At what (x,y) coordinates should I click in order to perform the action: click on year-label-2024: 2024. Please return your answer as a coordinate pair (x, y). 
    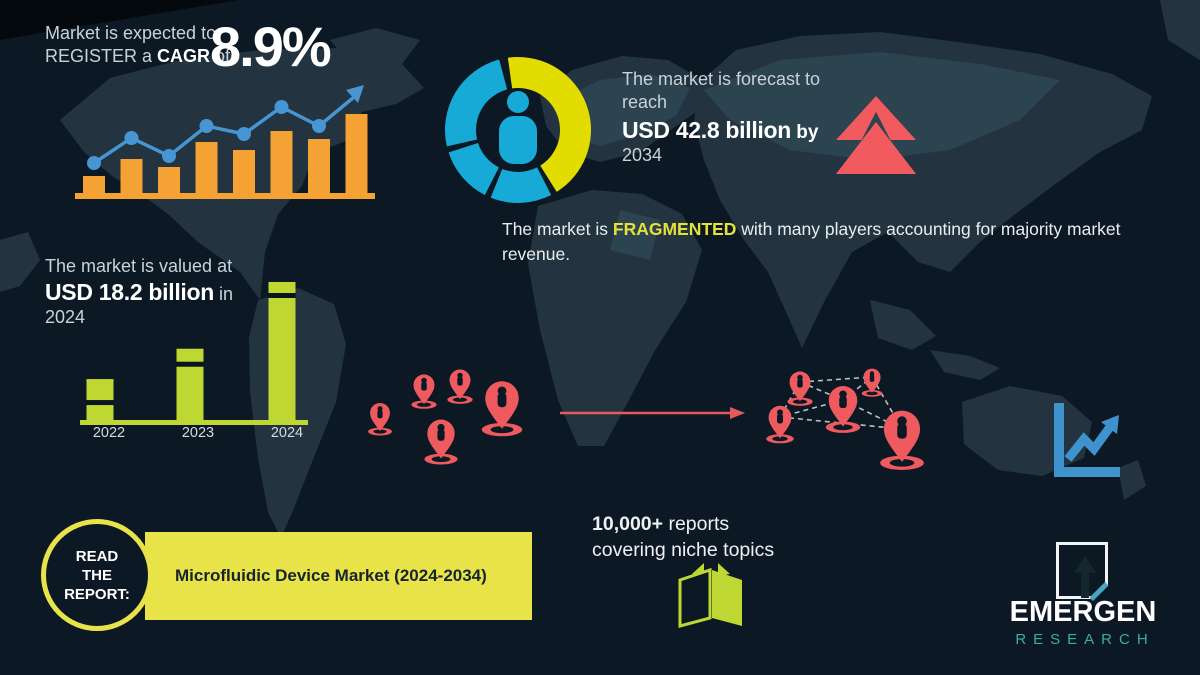
    Looking at the image, I should click on (287, 433).